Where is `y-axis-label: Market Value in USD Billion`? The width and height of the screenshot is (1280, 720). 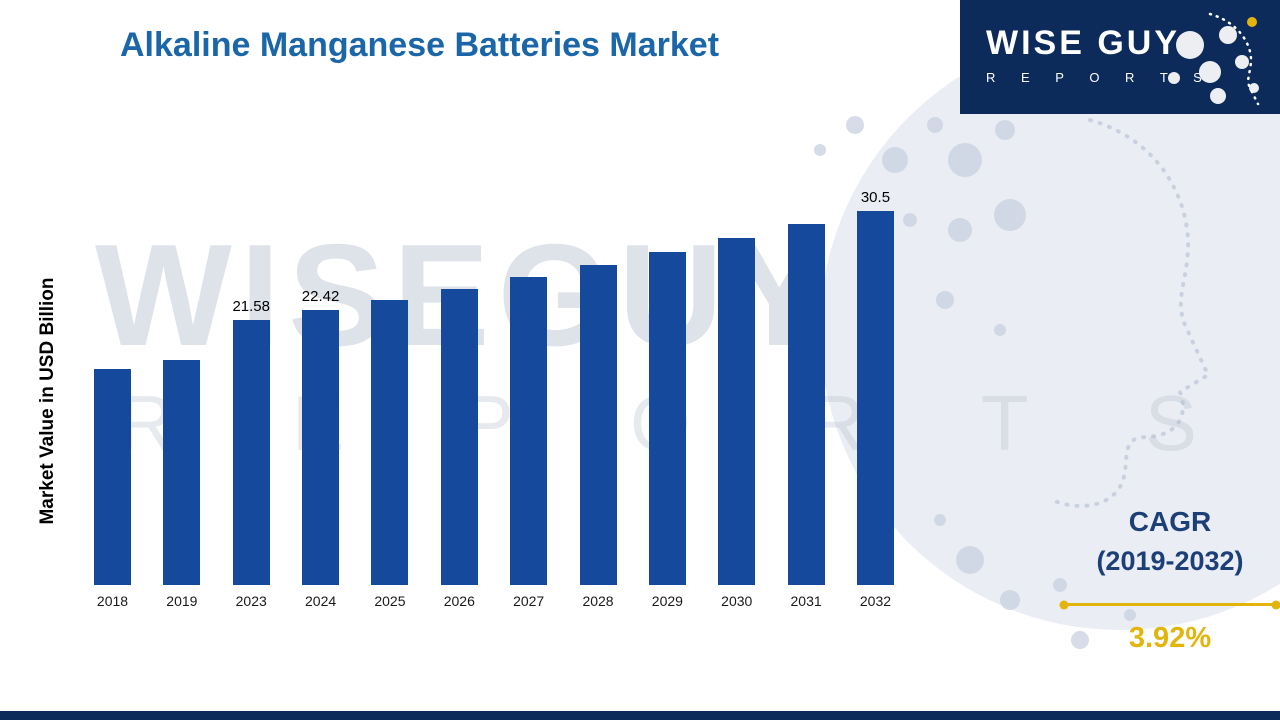
y-axis-label: Market Value in USD Billion is located at coordinates (47, 401).